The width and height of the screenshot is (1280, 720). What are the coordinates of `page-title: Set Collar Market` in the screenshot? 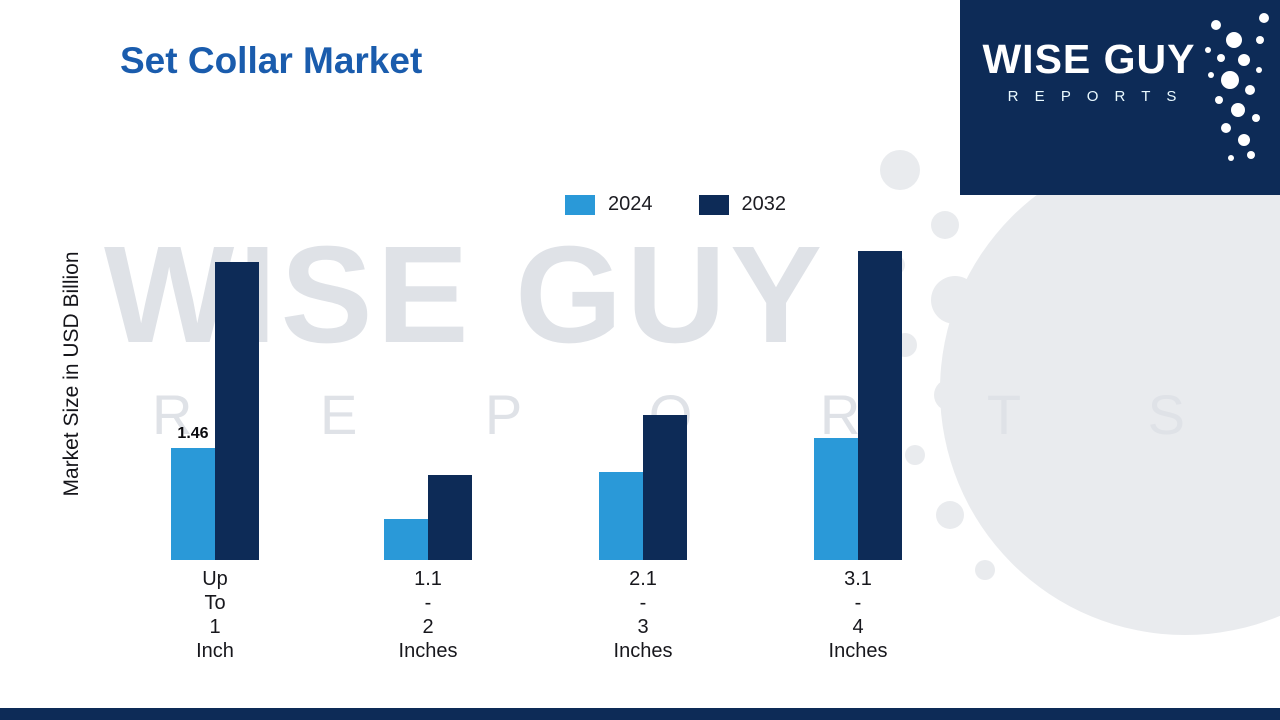 It's located at (271, 60).